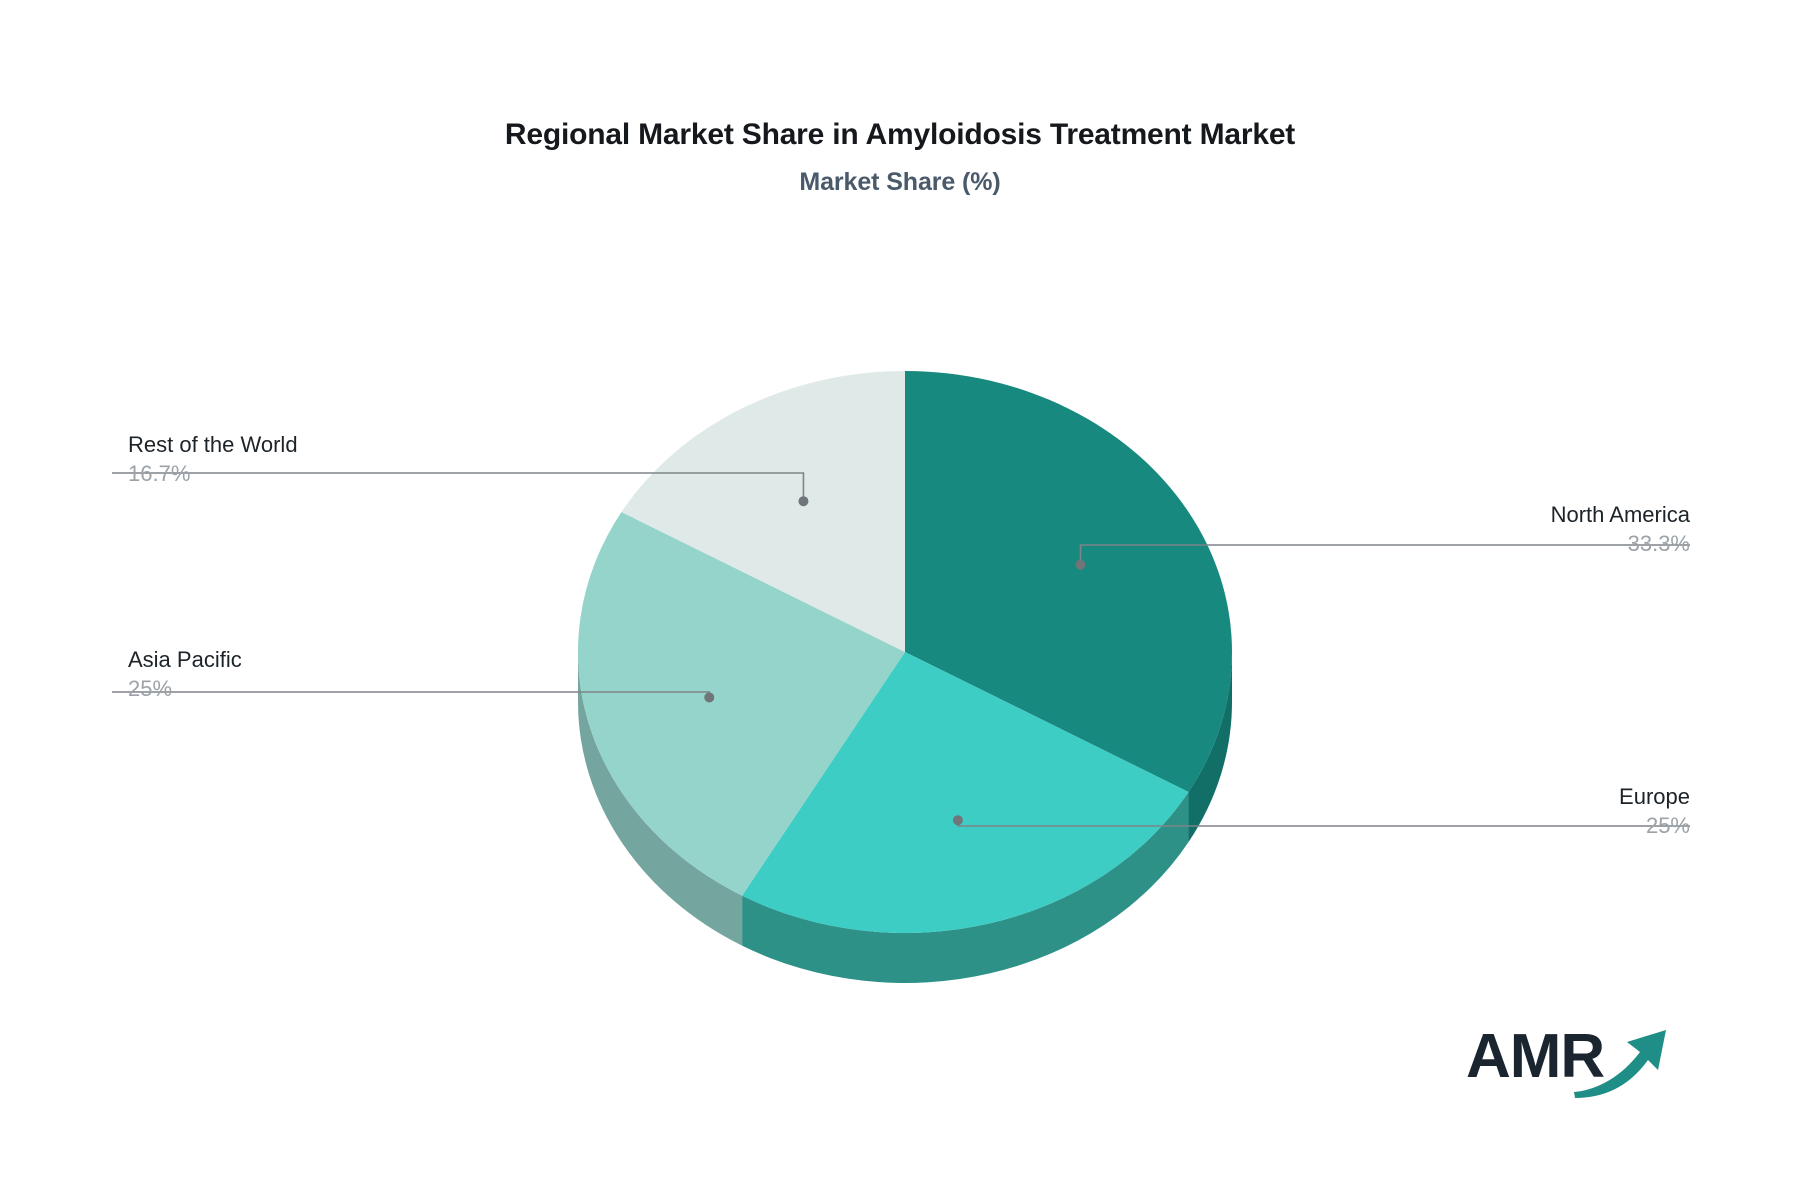 Image resolution: width=1800 pixels, height=1196 pixels. Describe the element at coordinates (1620, 529) in the screenshot. I see `callout-label-north-america: North America 33.3%` at that location.